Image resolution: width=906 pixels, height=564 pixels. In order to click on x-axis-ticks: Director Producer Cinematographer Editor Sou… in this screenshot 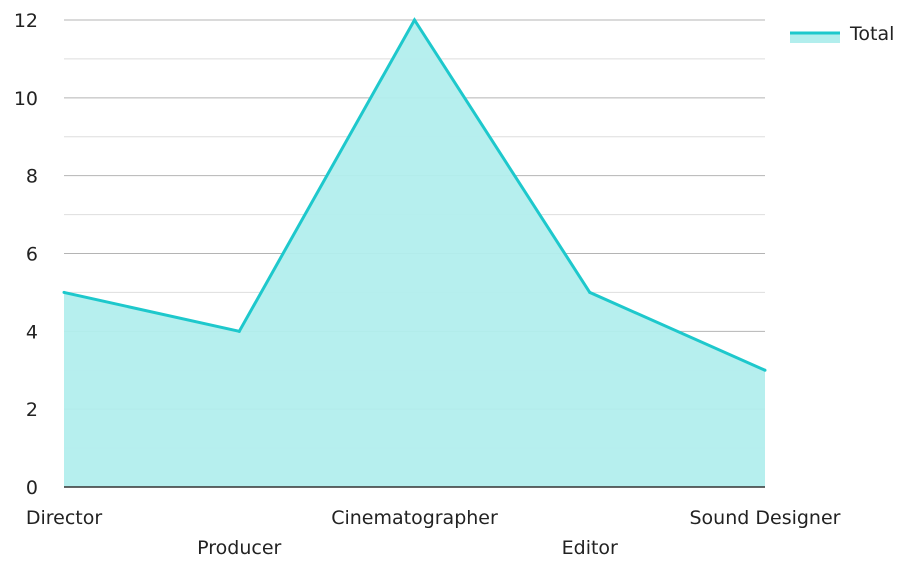, I will do `click(433, 533)`.